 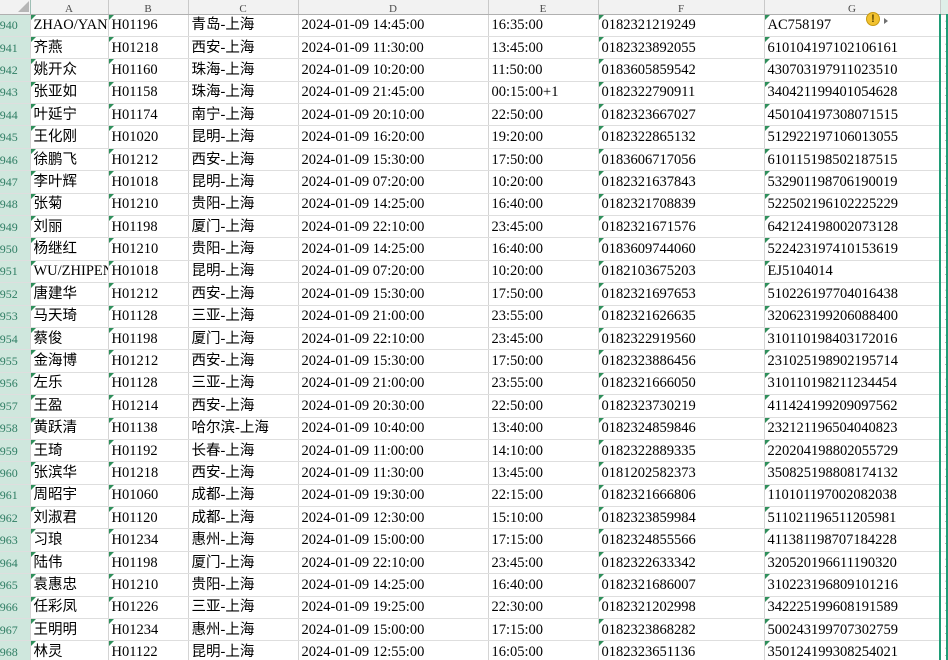 What do you see at coordinates (148, 563) in the screenshot?
I see `flight-code-cell: H01198` at bounding box center [148, 563].